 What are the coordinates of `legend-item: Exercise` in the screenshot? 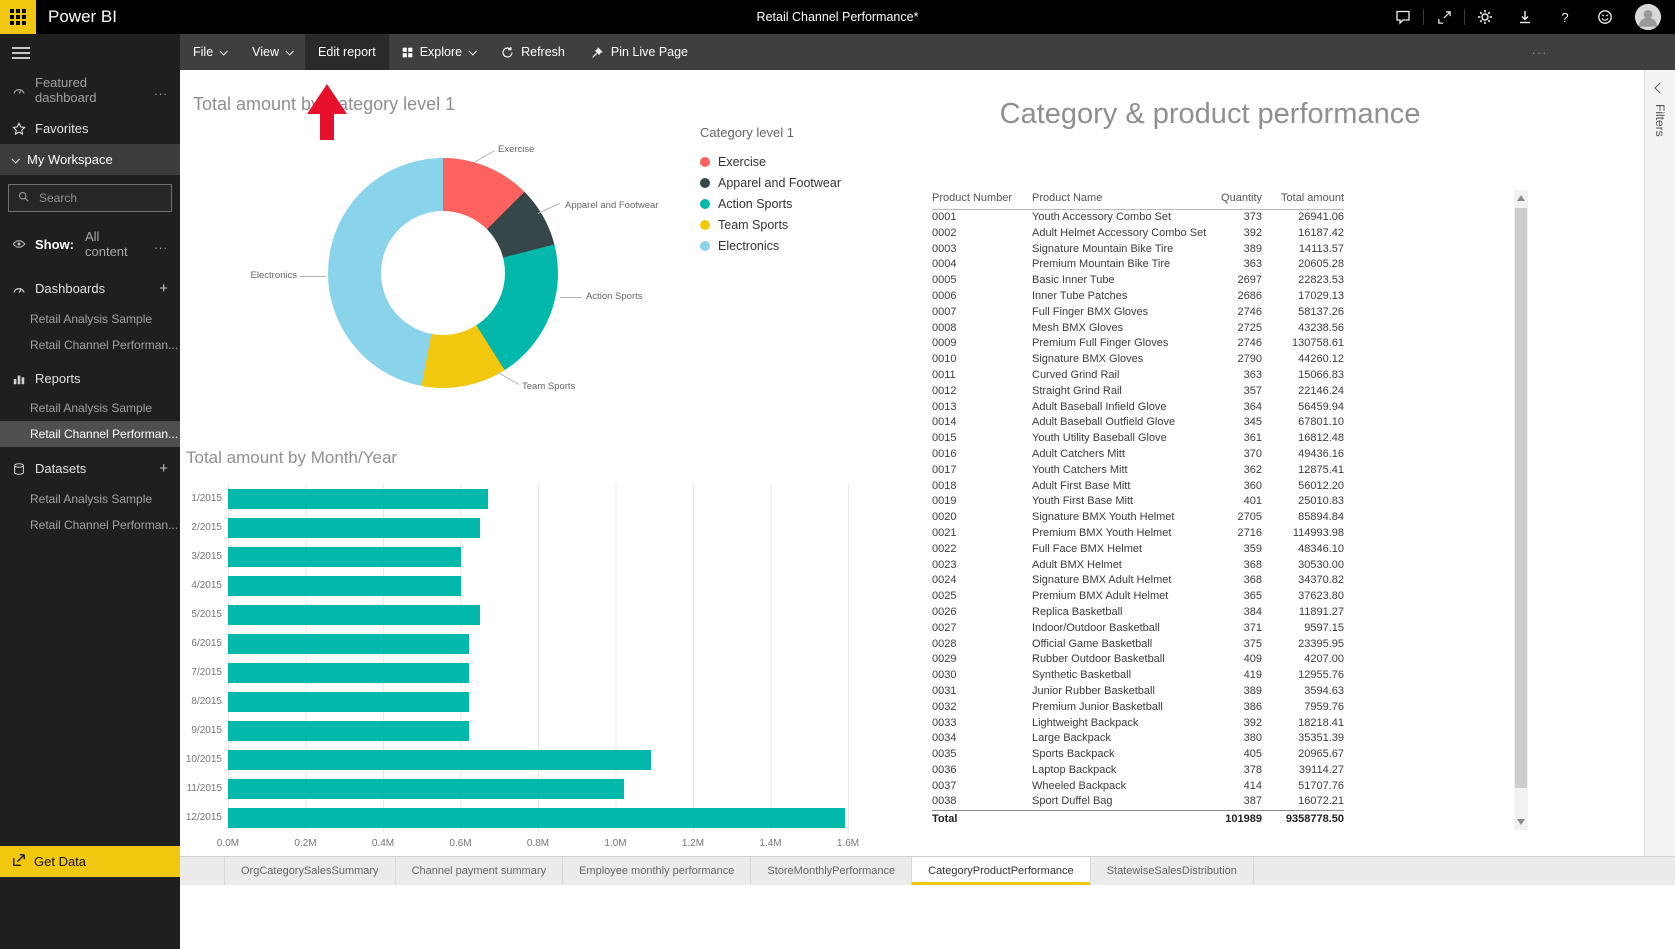 It's located at (770, 161).